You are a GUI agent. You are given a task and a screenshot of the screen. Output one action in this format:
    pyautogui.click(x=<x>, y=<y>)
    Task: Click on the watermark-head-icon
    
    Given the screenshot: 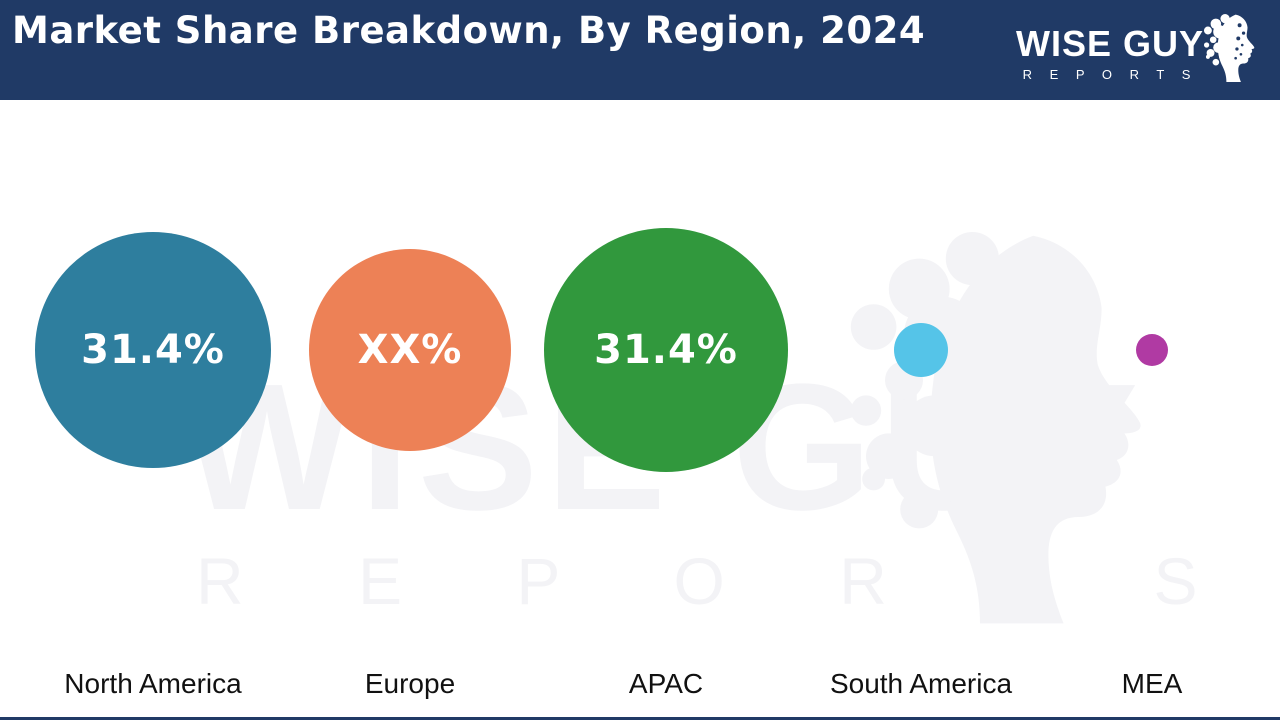 What is the action you would take?
    pyautogui.click(x=995, y=428)
    